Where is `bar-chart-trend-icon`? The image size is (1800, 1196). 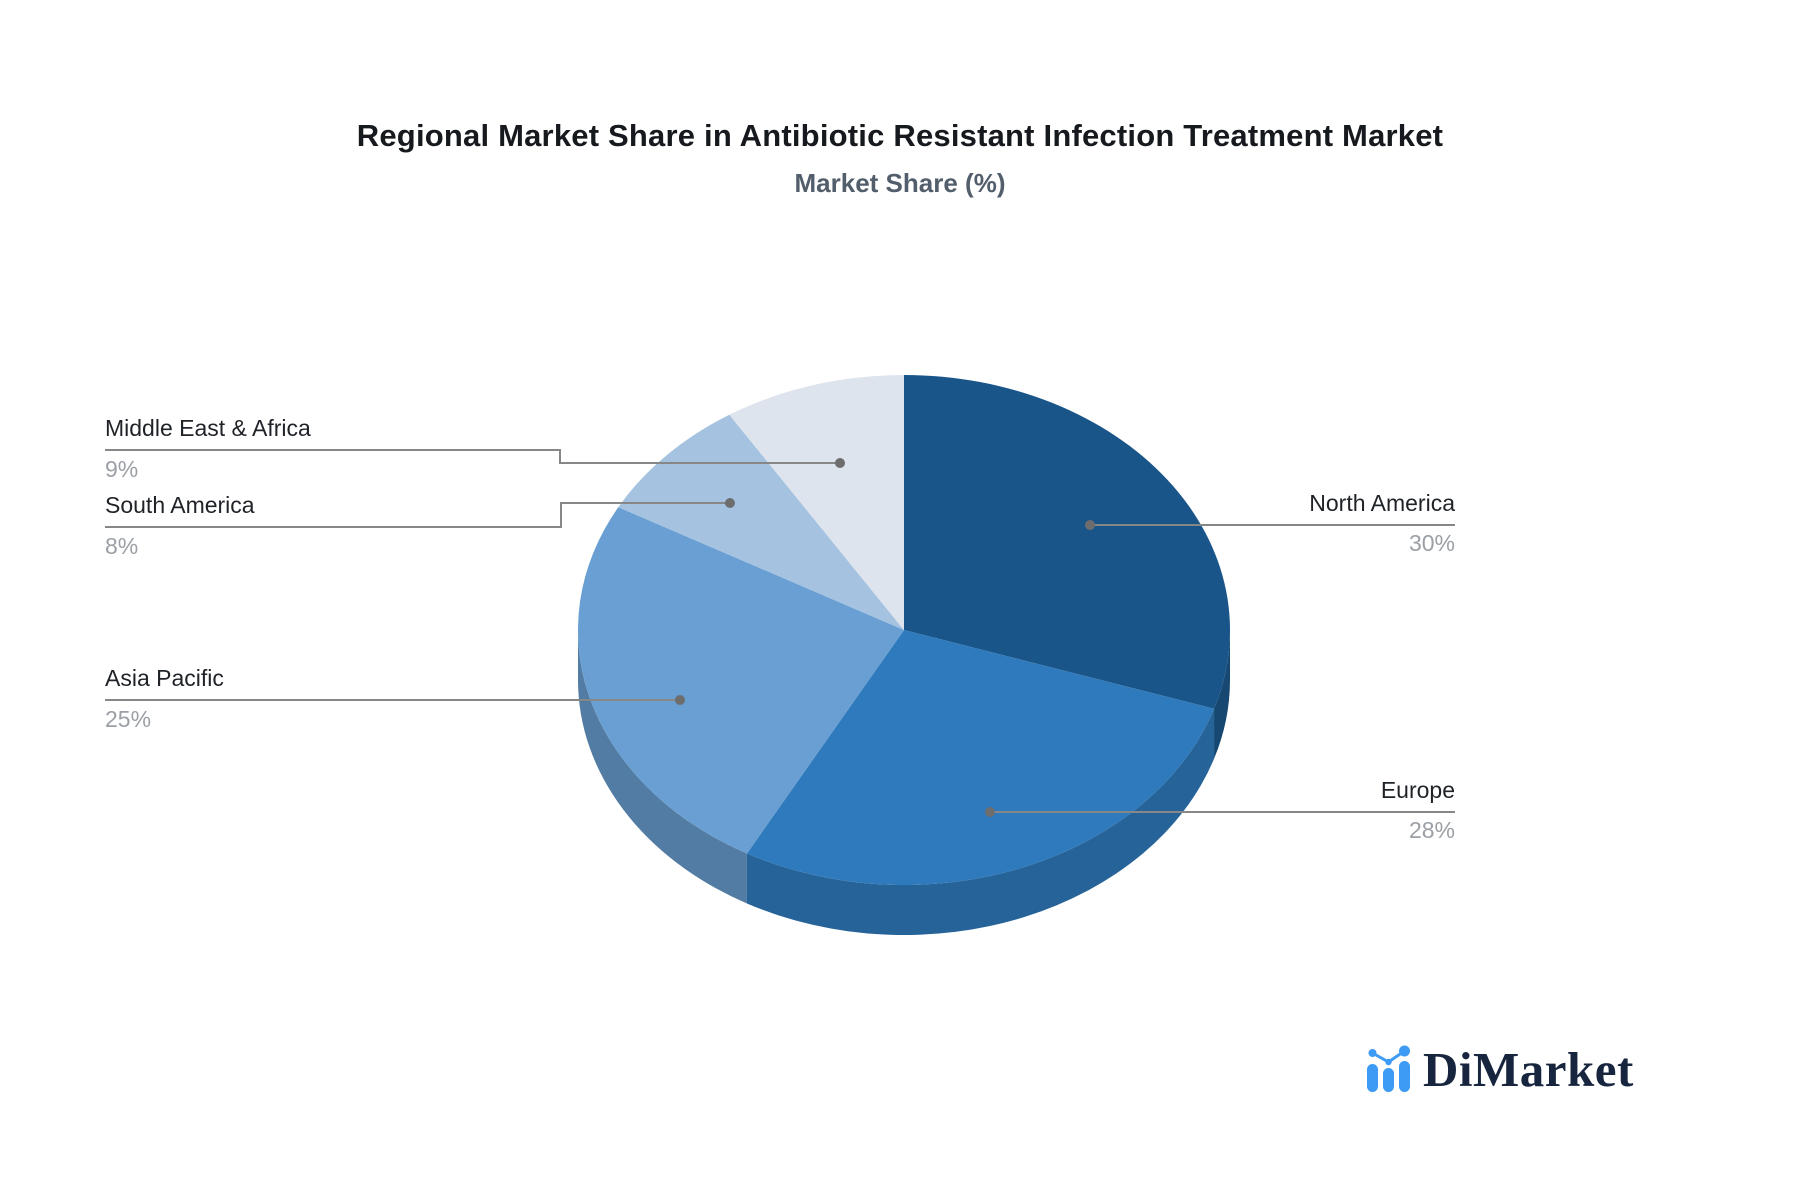 bar-chart-trend-icon is located at coordinates (1388, 1068).